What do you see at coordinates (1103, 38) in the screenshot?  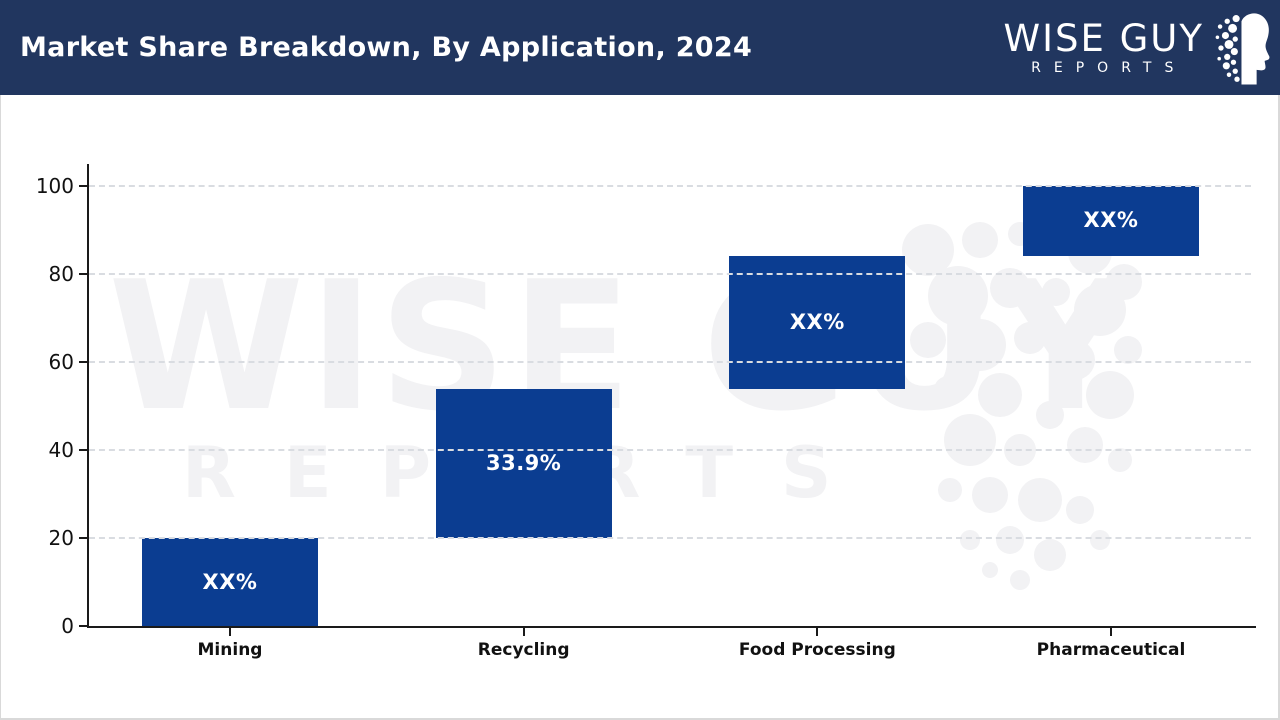 I see `logo-wordmark: WISE GUY` at bounding box center [1103, 38].